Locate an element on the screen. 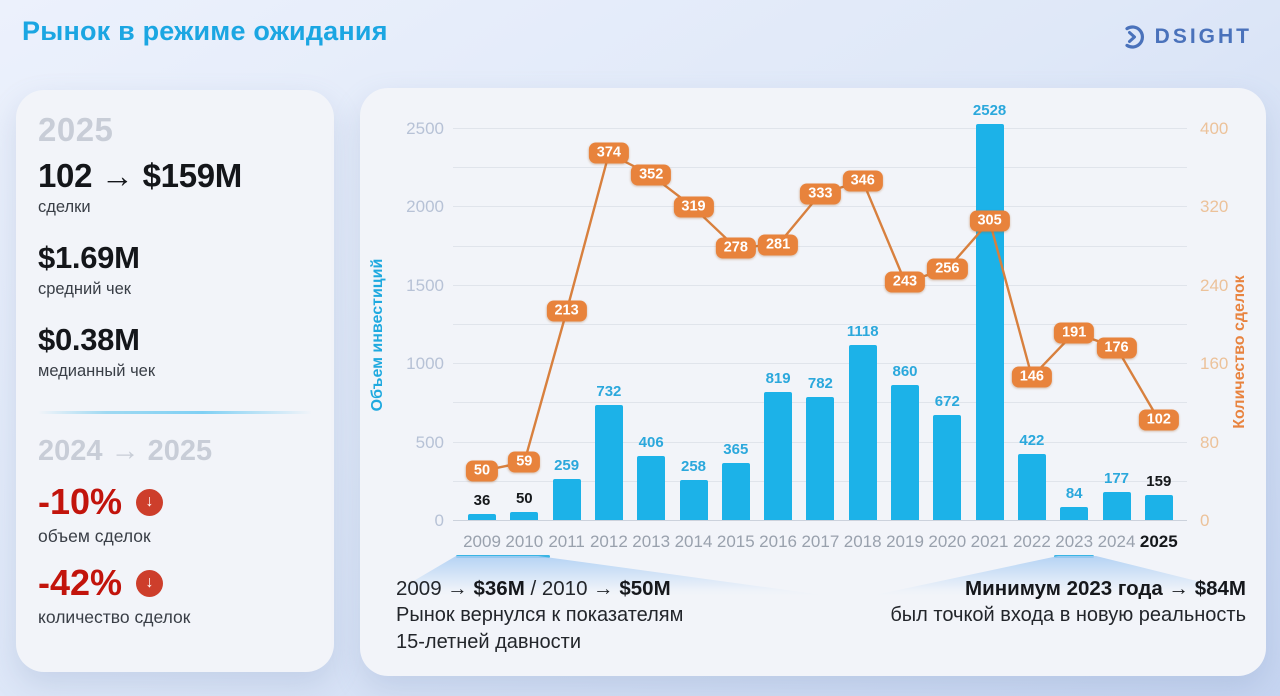 Image resolution: width=1280 pixels, height=696 pixels. deal-count-badge-2015: 278 is located at coordinates (735, 248).